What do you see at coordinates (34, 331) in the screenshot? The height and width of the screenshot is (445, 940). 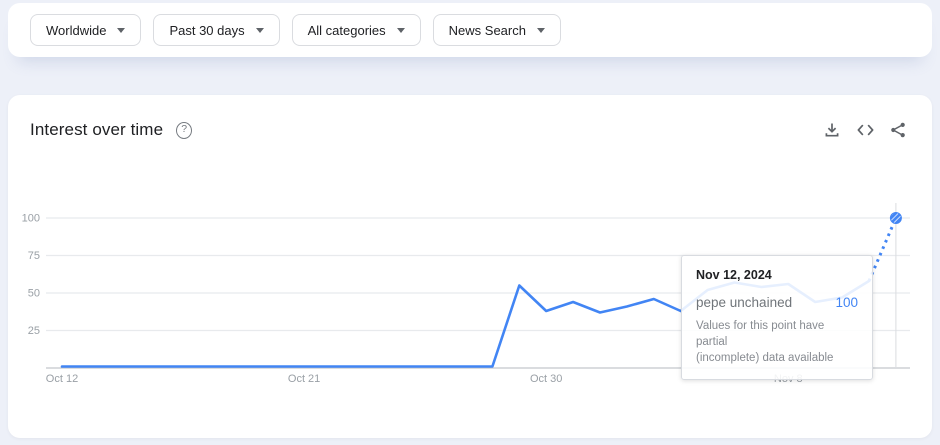 I see `y-tick-label: 25` at bounding box center [34, 331].